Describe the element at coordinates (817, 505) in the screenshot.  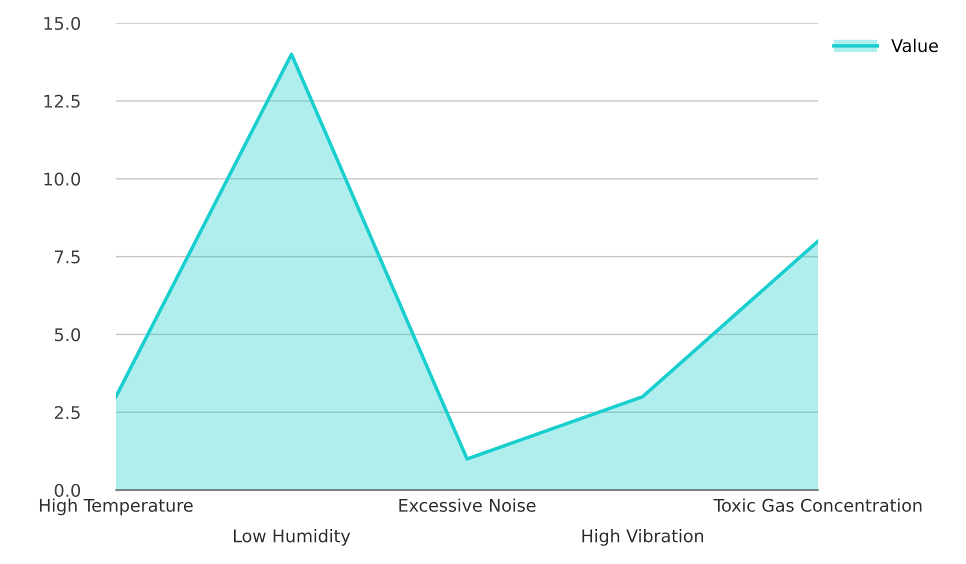
I see `x-tick-label: Toxic Gas Concentration` at that location.